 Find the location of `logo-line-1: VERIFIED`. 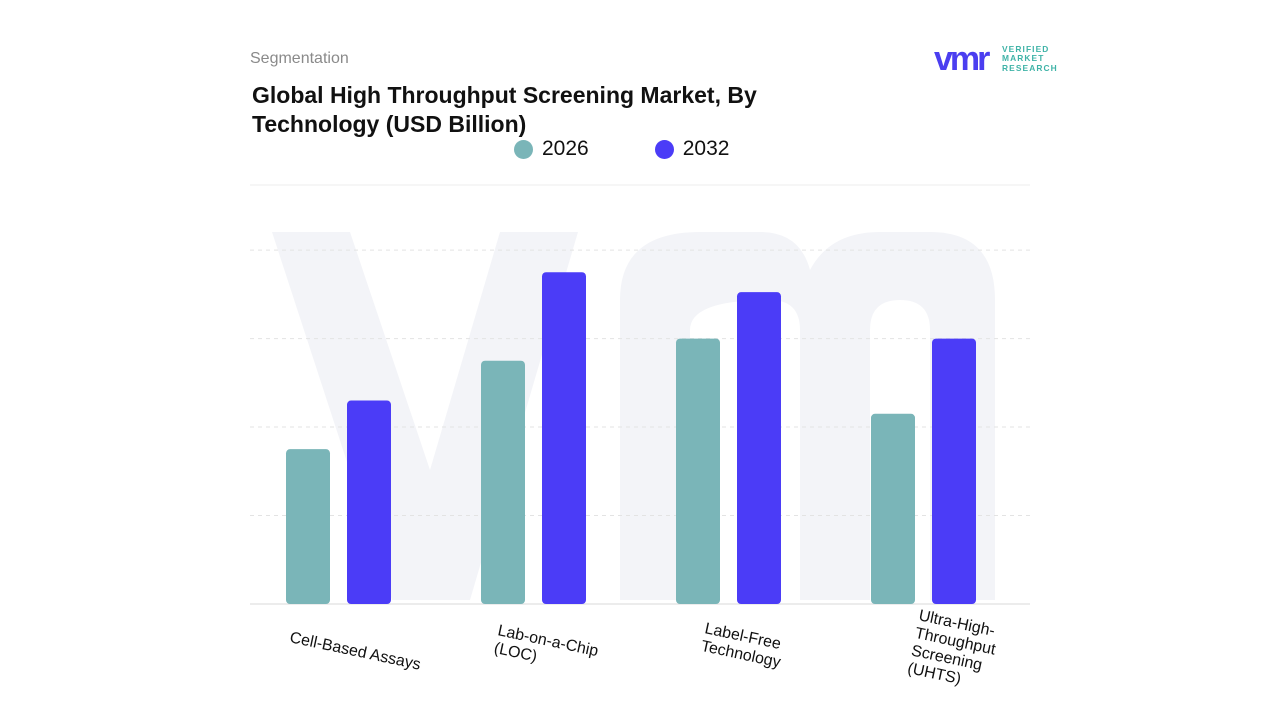

logo-line-1: VERIFIED is located at coordinates (1026, 49).